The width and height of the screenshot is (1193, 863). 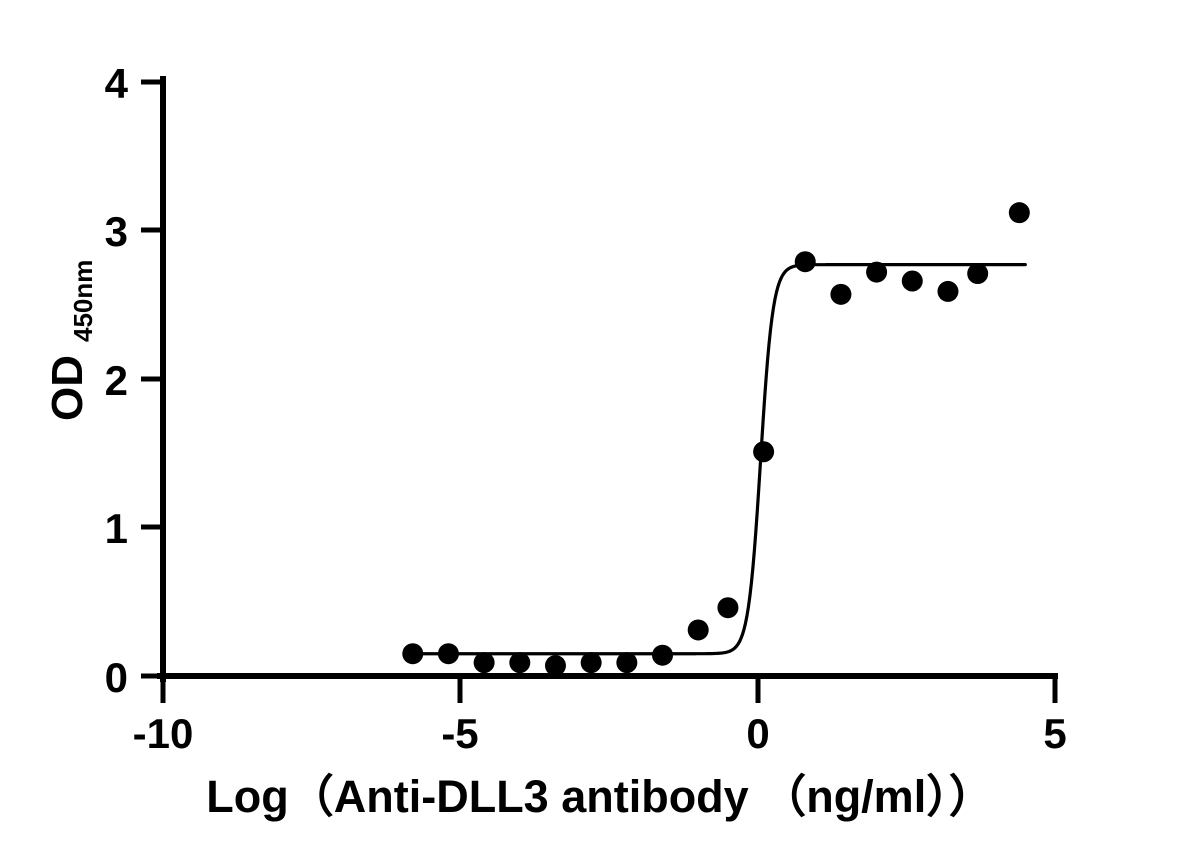 What do you see at coordinates (117, 83) in the screenshot?
I see `y-tick-label-4: 4` at bounding box center [117, 83].